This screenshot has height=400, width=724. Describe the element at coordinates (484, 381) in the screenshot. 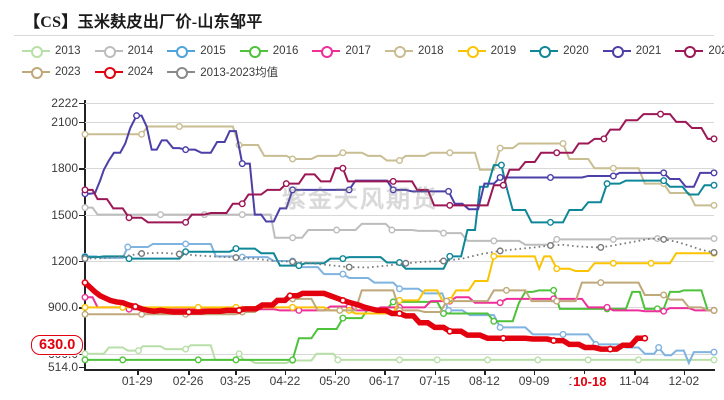

I see `x-axis-tick-label: 08-12` at that location.